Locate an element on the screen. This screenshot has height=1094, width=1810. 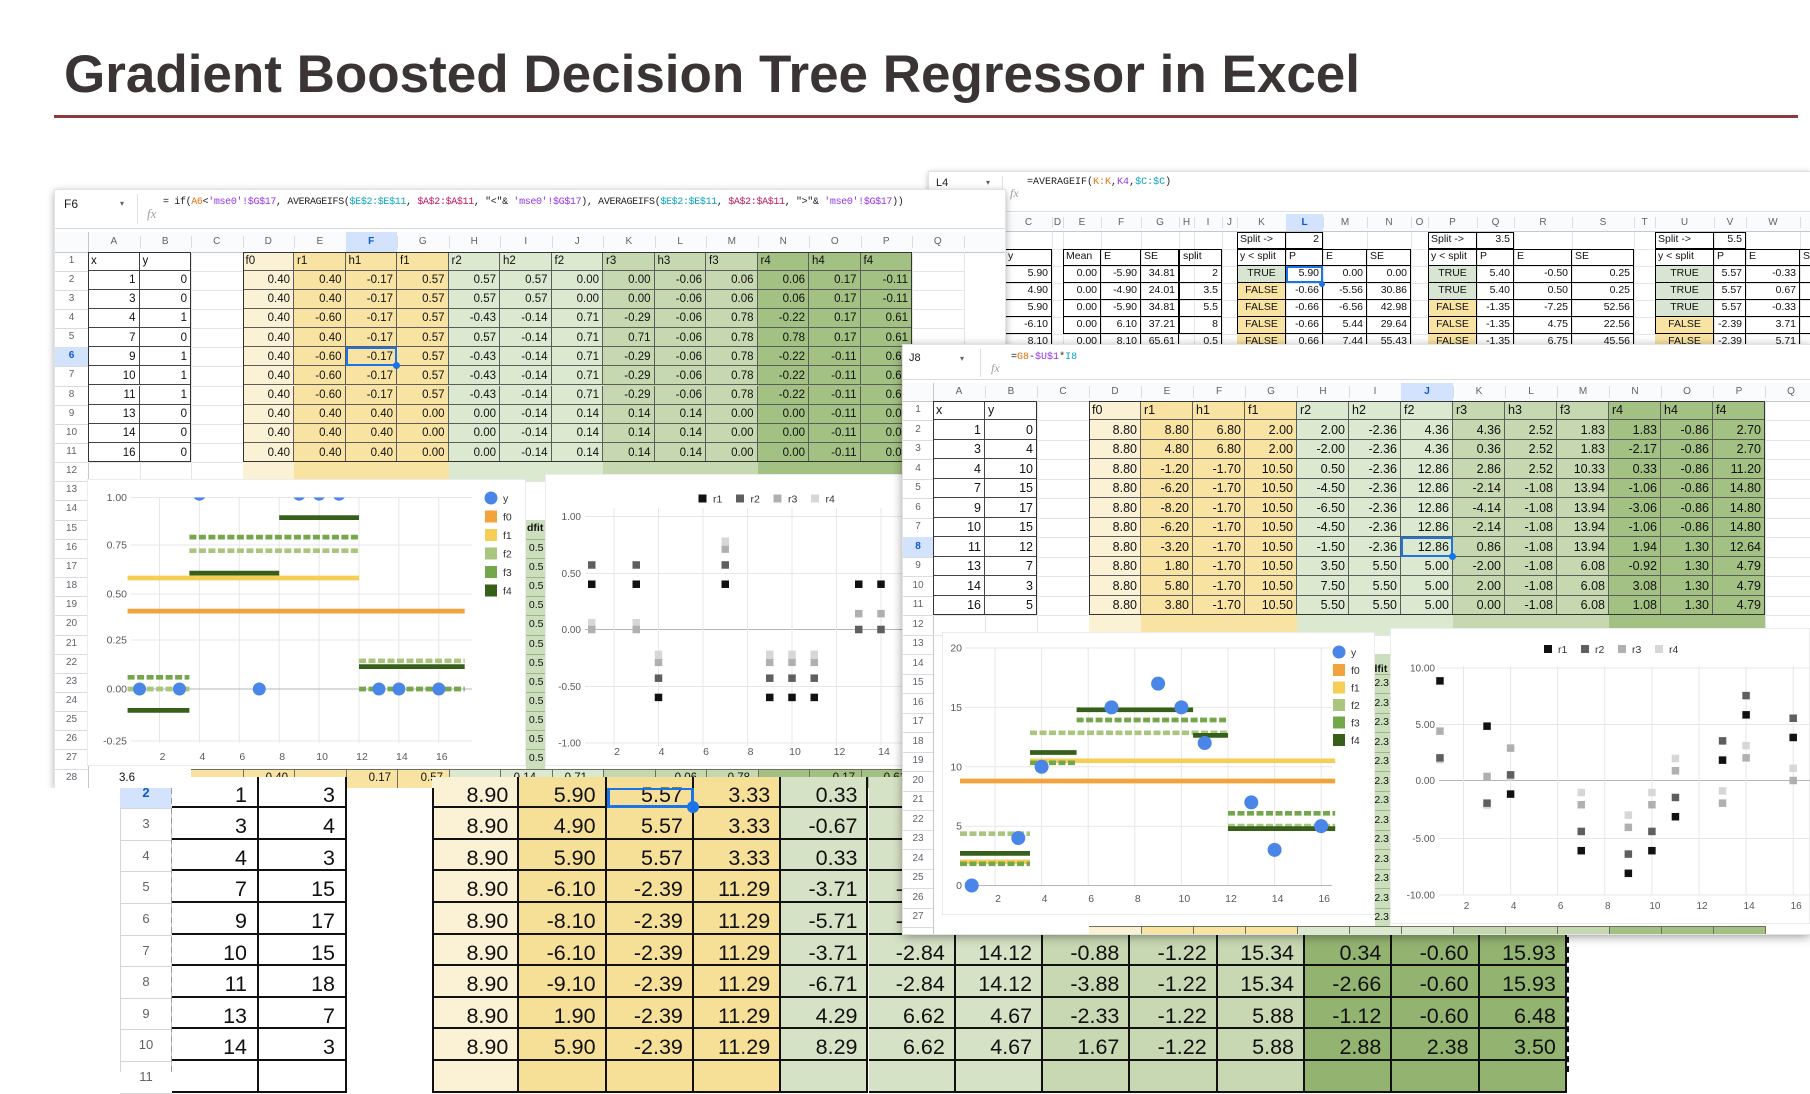
svg-text: -1.00 is located at coordinates (569, 744).